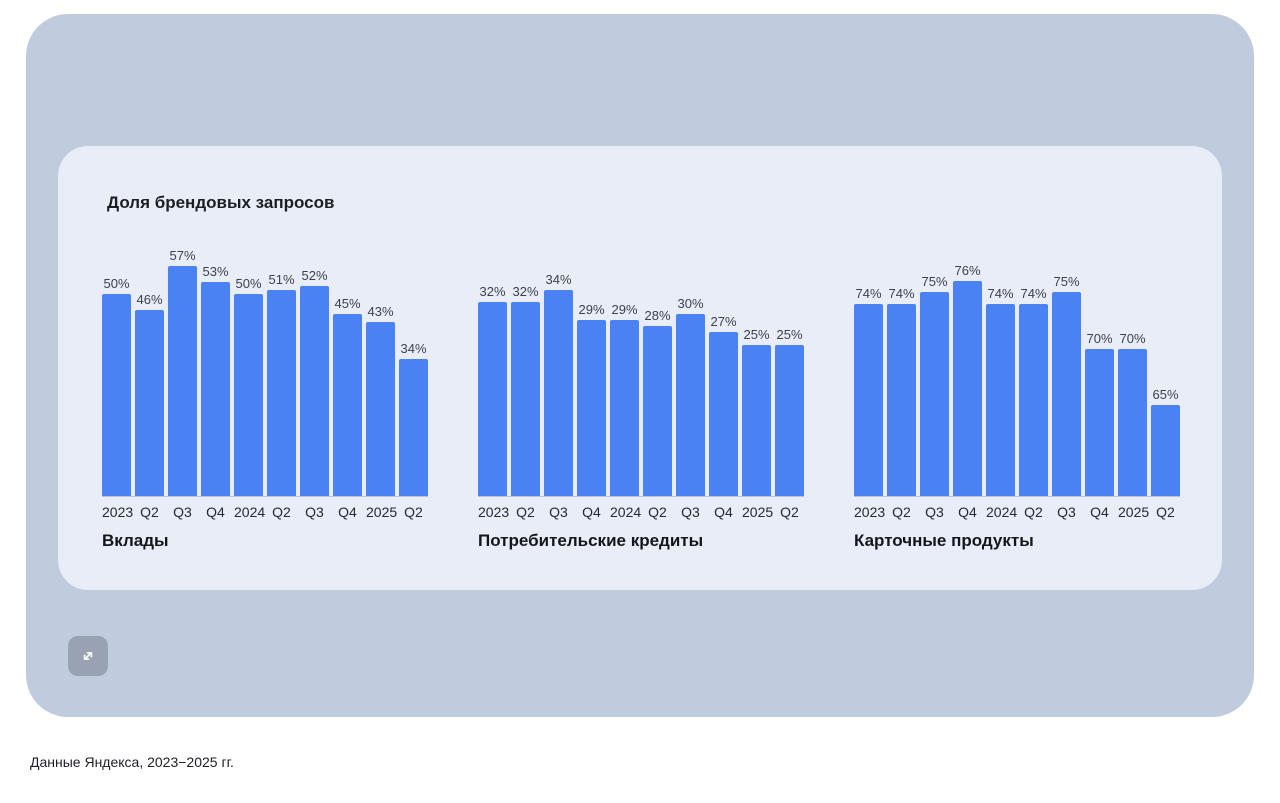  I want to click on bar-column: 57%, so click(182, 371).